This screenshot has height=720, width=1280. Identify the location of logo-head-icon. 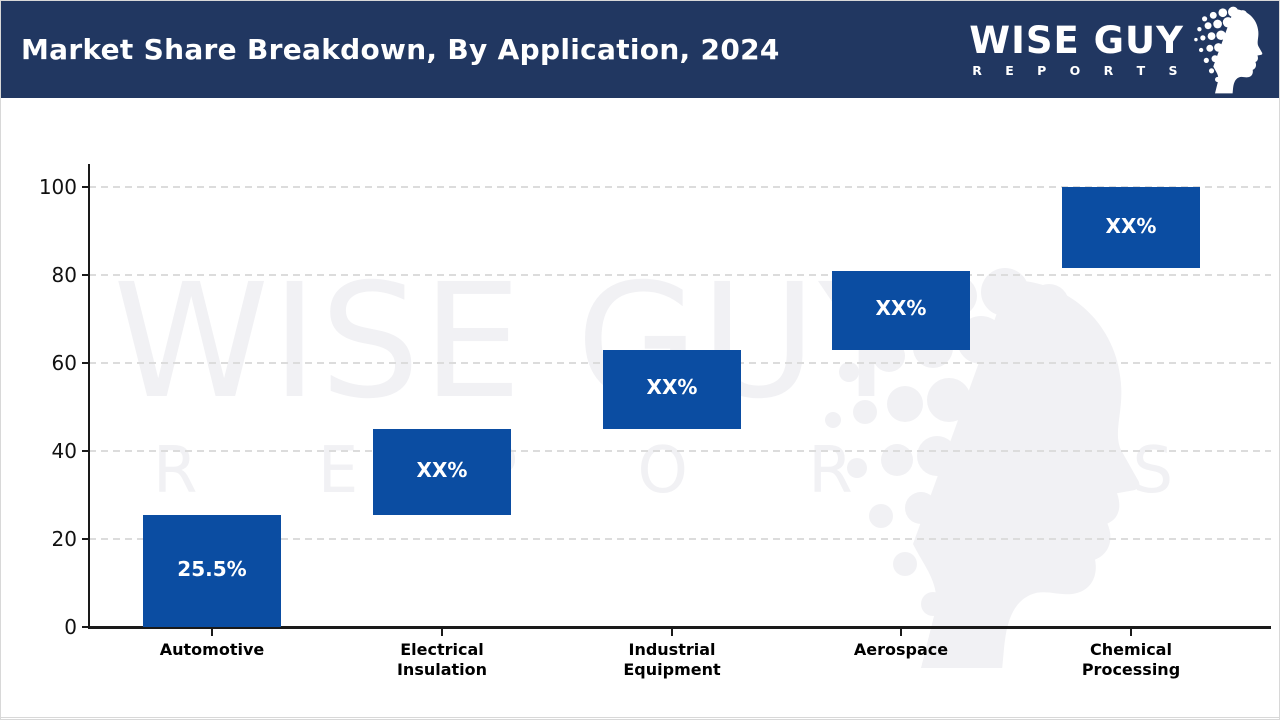
(1228, 49).